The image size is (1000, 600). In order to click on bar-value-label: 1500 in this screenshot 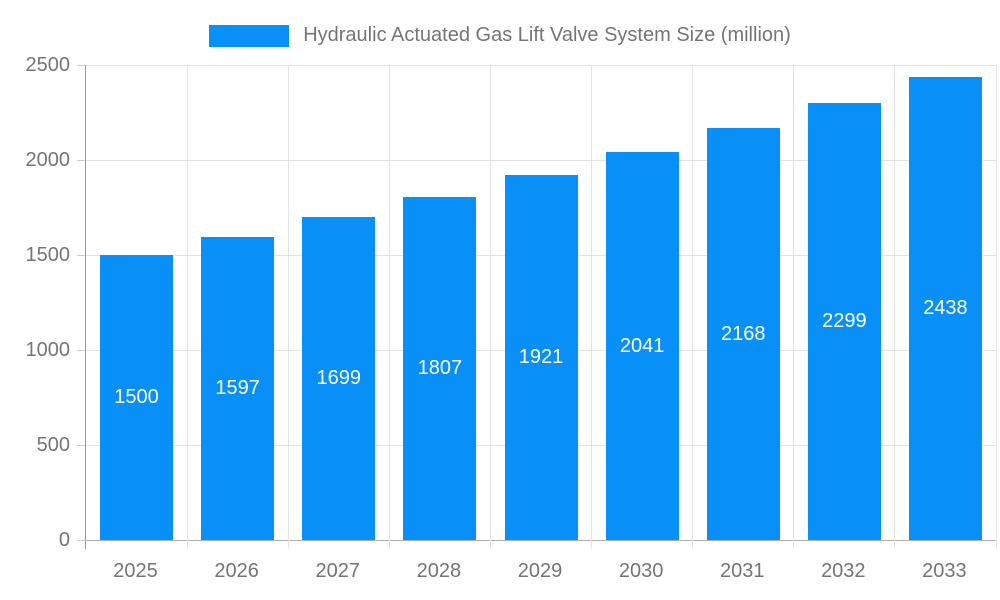, I will do `click(136, 397)`.